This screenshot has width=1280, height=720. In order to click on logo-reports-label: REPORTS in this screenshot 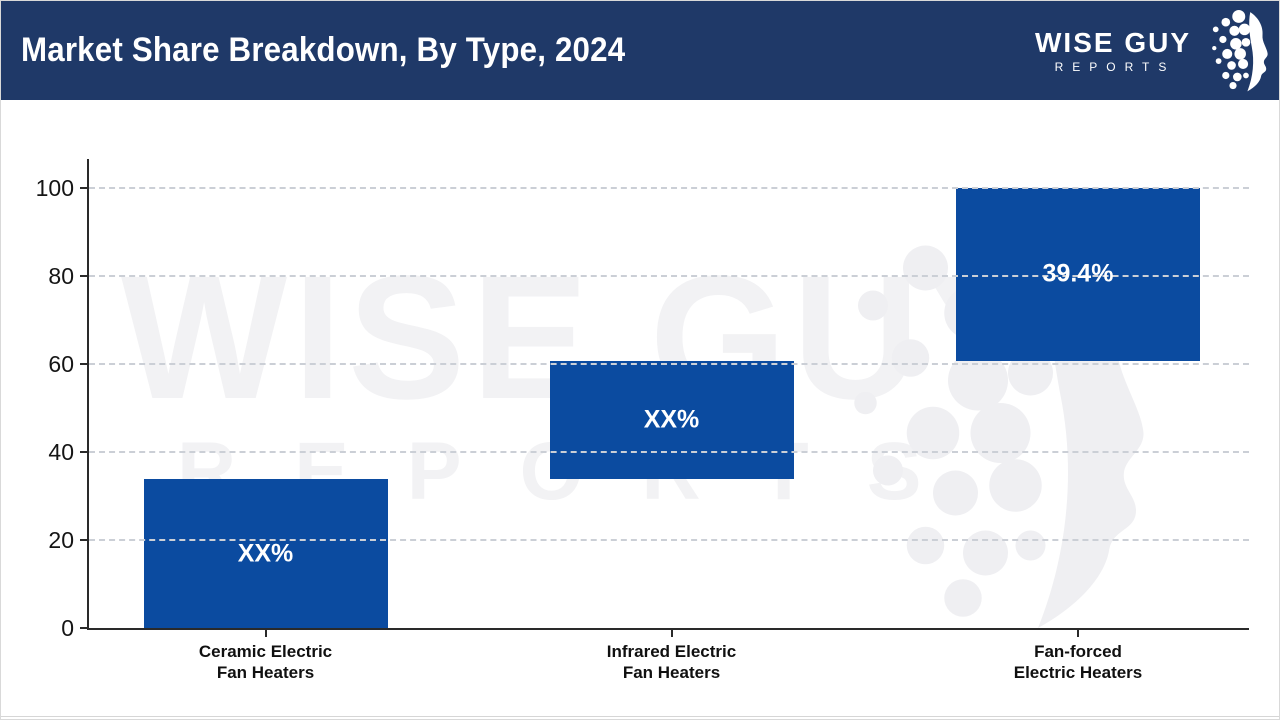, I will do `click(1115, 66)`.